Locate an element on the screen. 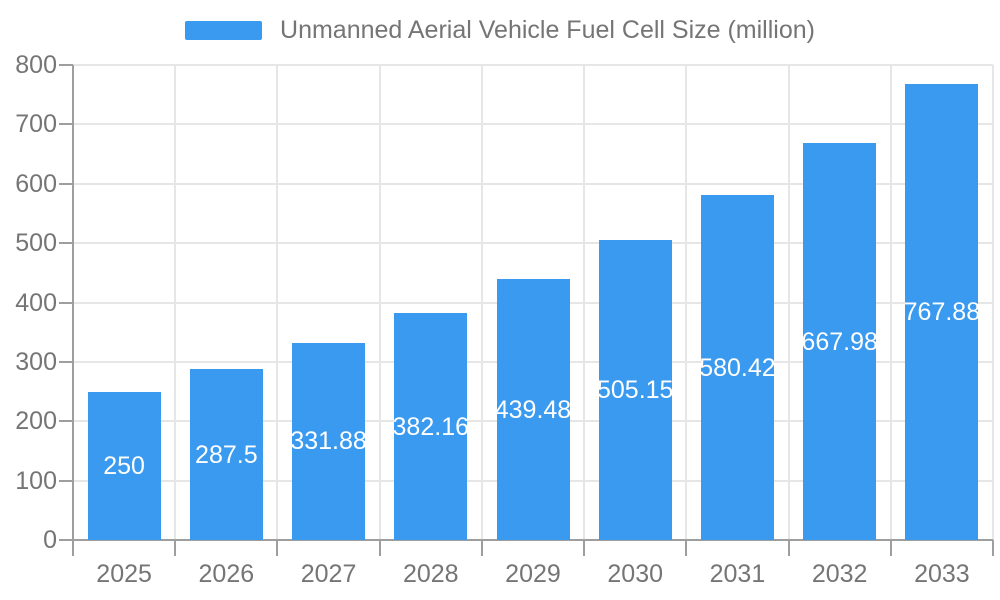 Image resolution: width=1000 pixels, height=600 pixels. x-axis-tick-label: 2026 is located at coordinates (226, 574).